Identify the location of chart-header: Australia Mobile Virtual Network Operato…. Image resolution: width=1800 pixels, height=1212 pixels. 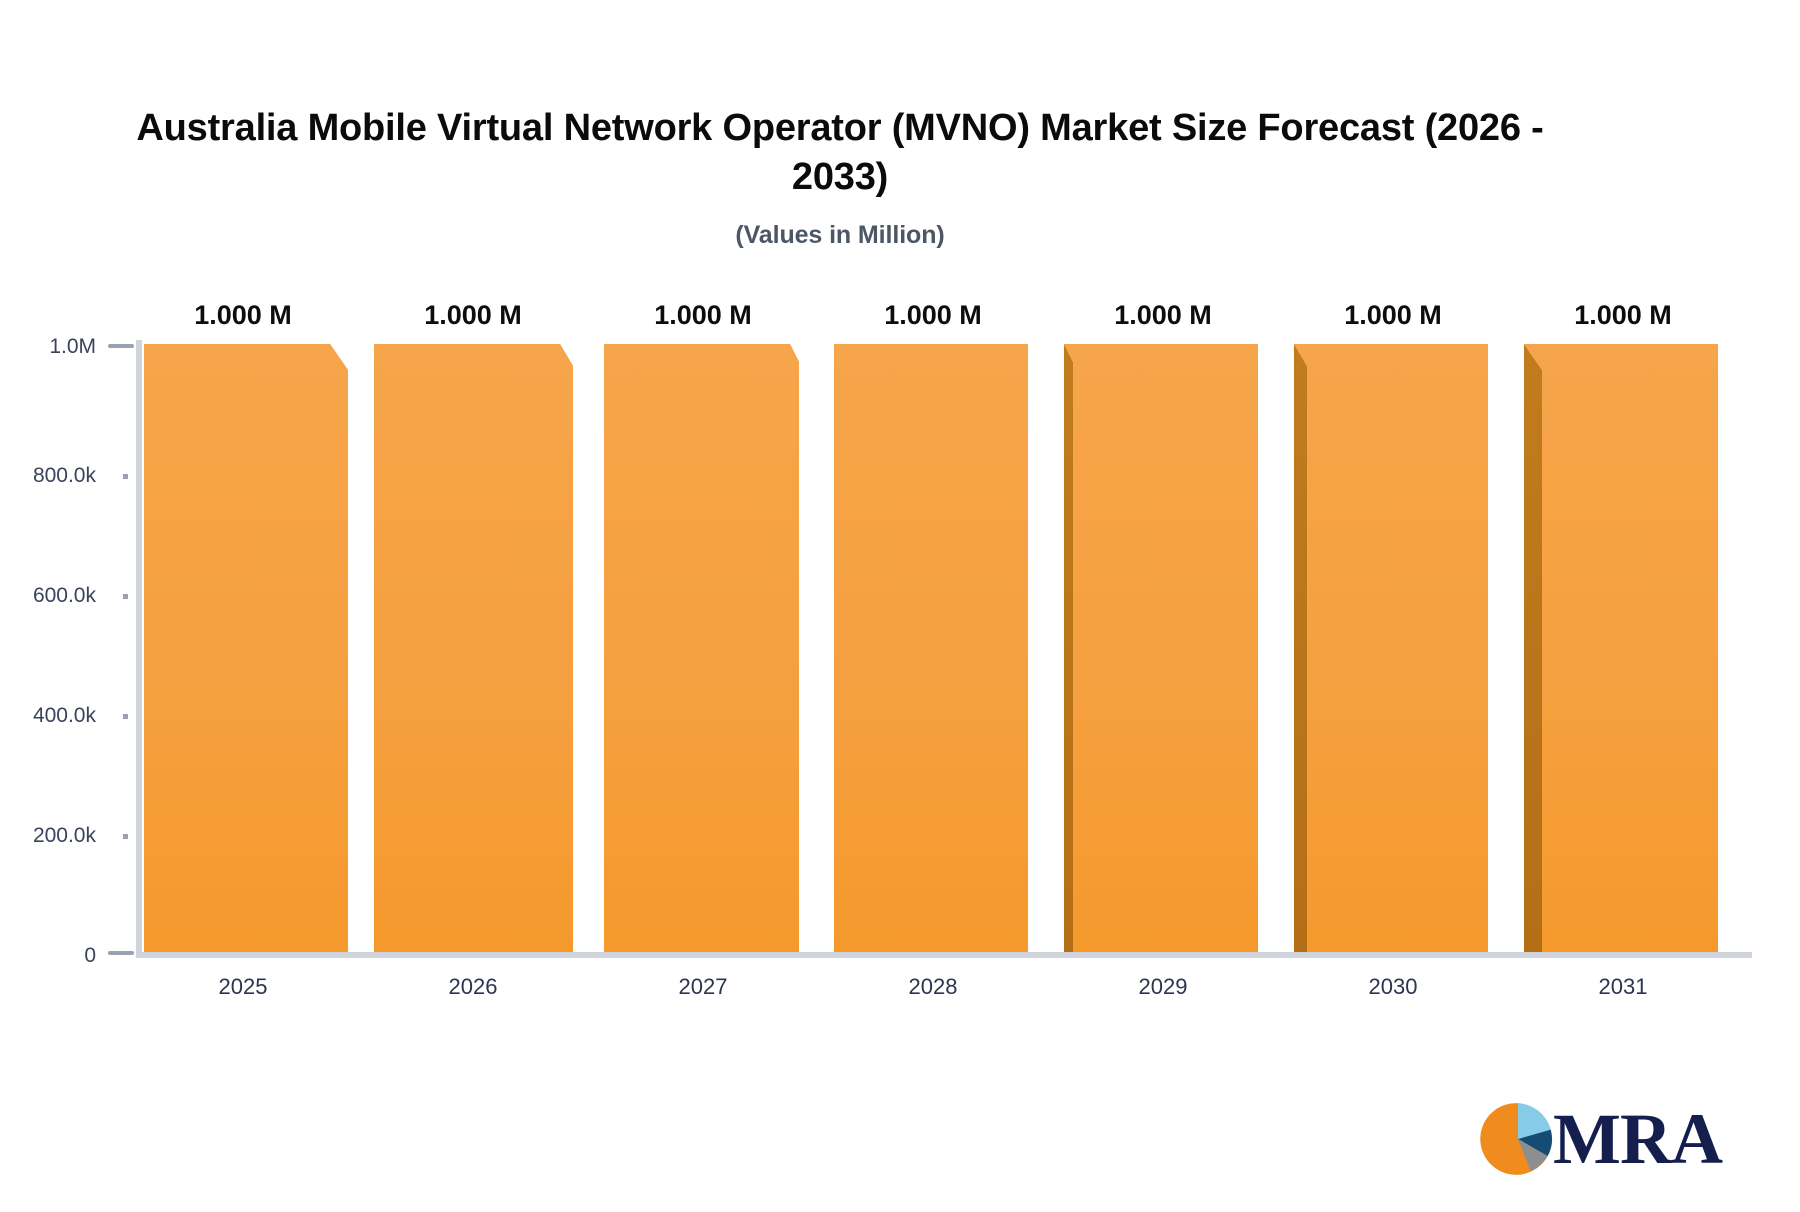
(840, 177).